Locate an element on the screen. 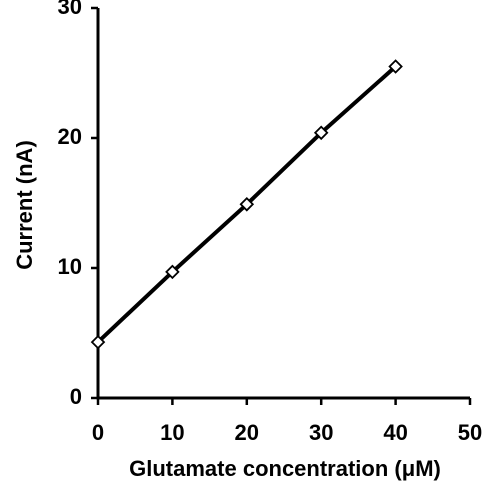  x-axis-label: Glutamate concentration (μM) is located at coordinates (285, 468).